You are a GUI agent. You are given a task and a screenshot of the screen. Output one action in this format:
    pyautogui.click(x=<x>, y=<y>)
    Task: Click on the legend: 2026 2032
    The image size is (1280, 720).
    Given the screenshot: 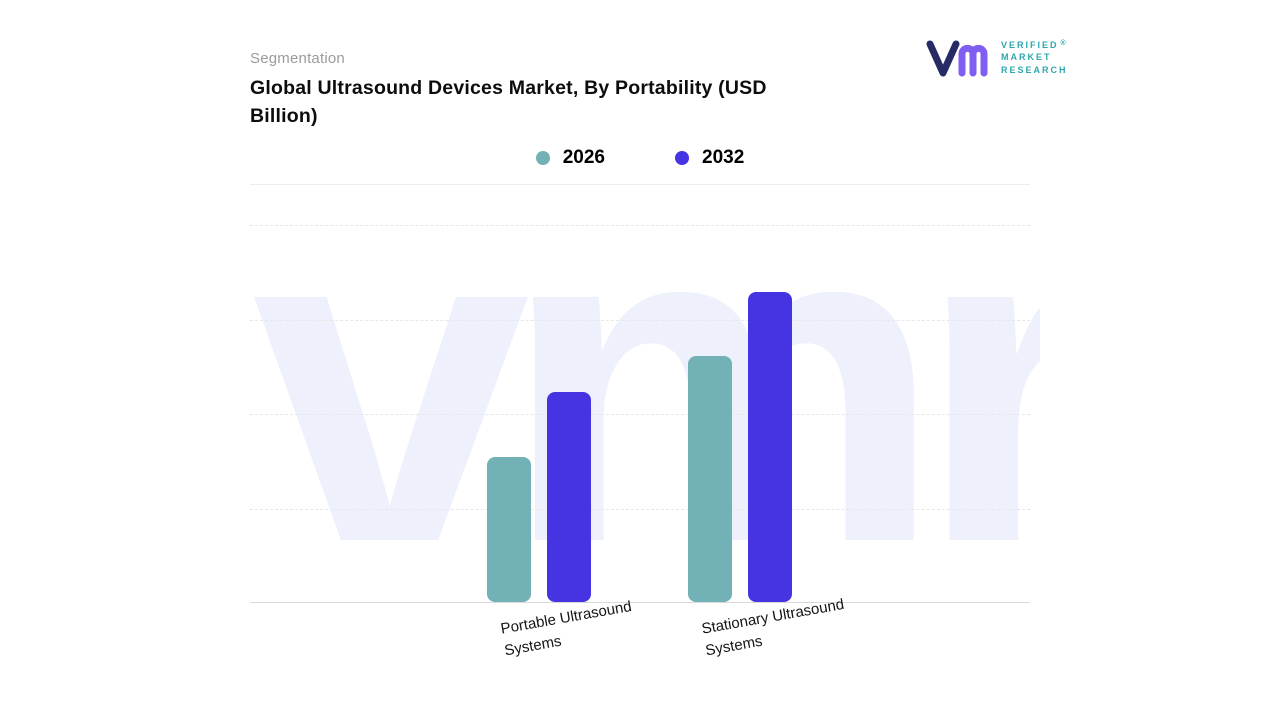 What is the action you would take?
    pyautogui.click(x=640, y=158)
    